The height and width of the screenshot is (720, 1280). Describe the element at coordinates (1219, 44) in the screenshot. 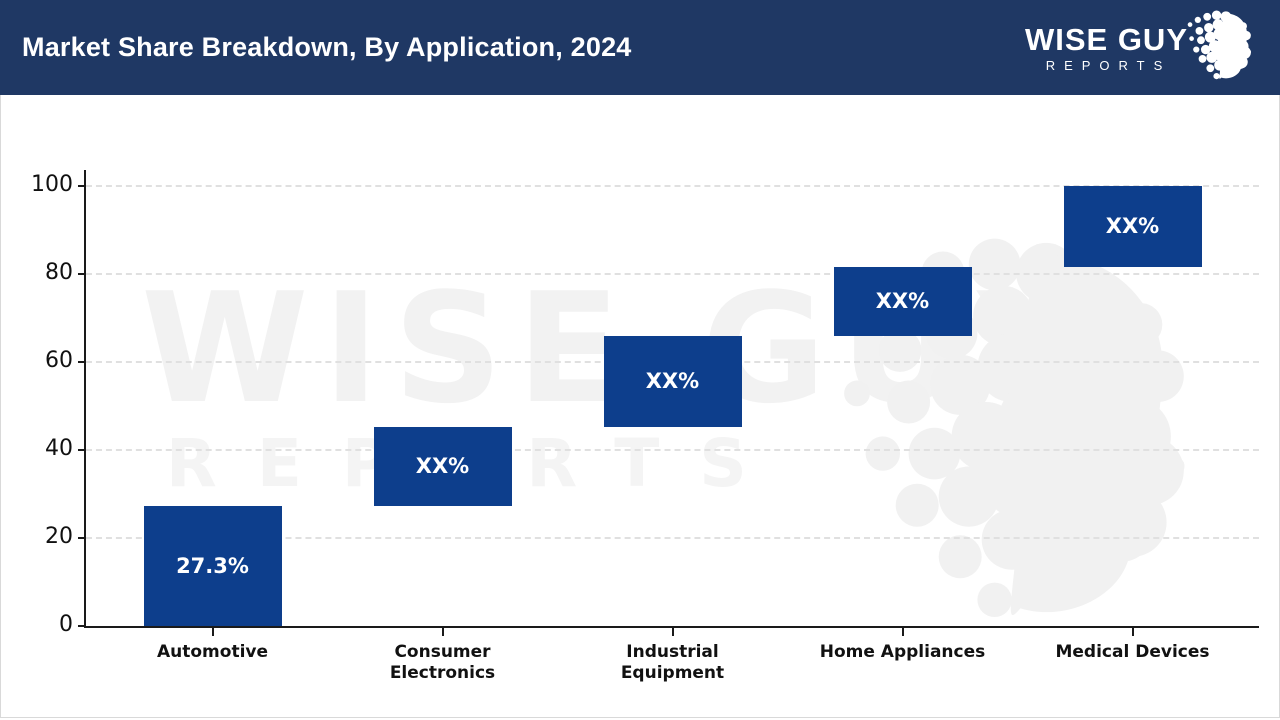

I see `dotted-head-icon` at that location.